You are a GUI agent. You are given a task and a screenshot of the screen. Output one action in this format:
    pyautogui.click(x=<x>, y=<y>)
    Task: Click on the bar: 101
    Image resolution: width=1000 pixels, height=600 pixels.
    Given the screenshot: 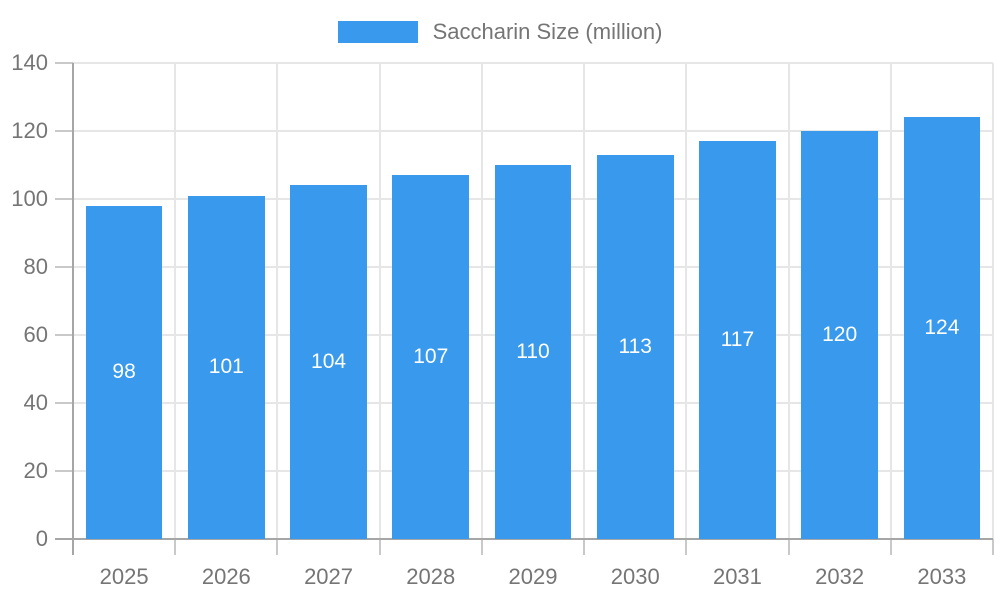 What is the action you would take?
    pyautogui.click(x=226, y=367)
    